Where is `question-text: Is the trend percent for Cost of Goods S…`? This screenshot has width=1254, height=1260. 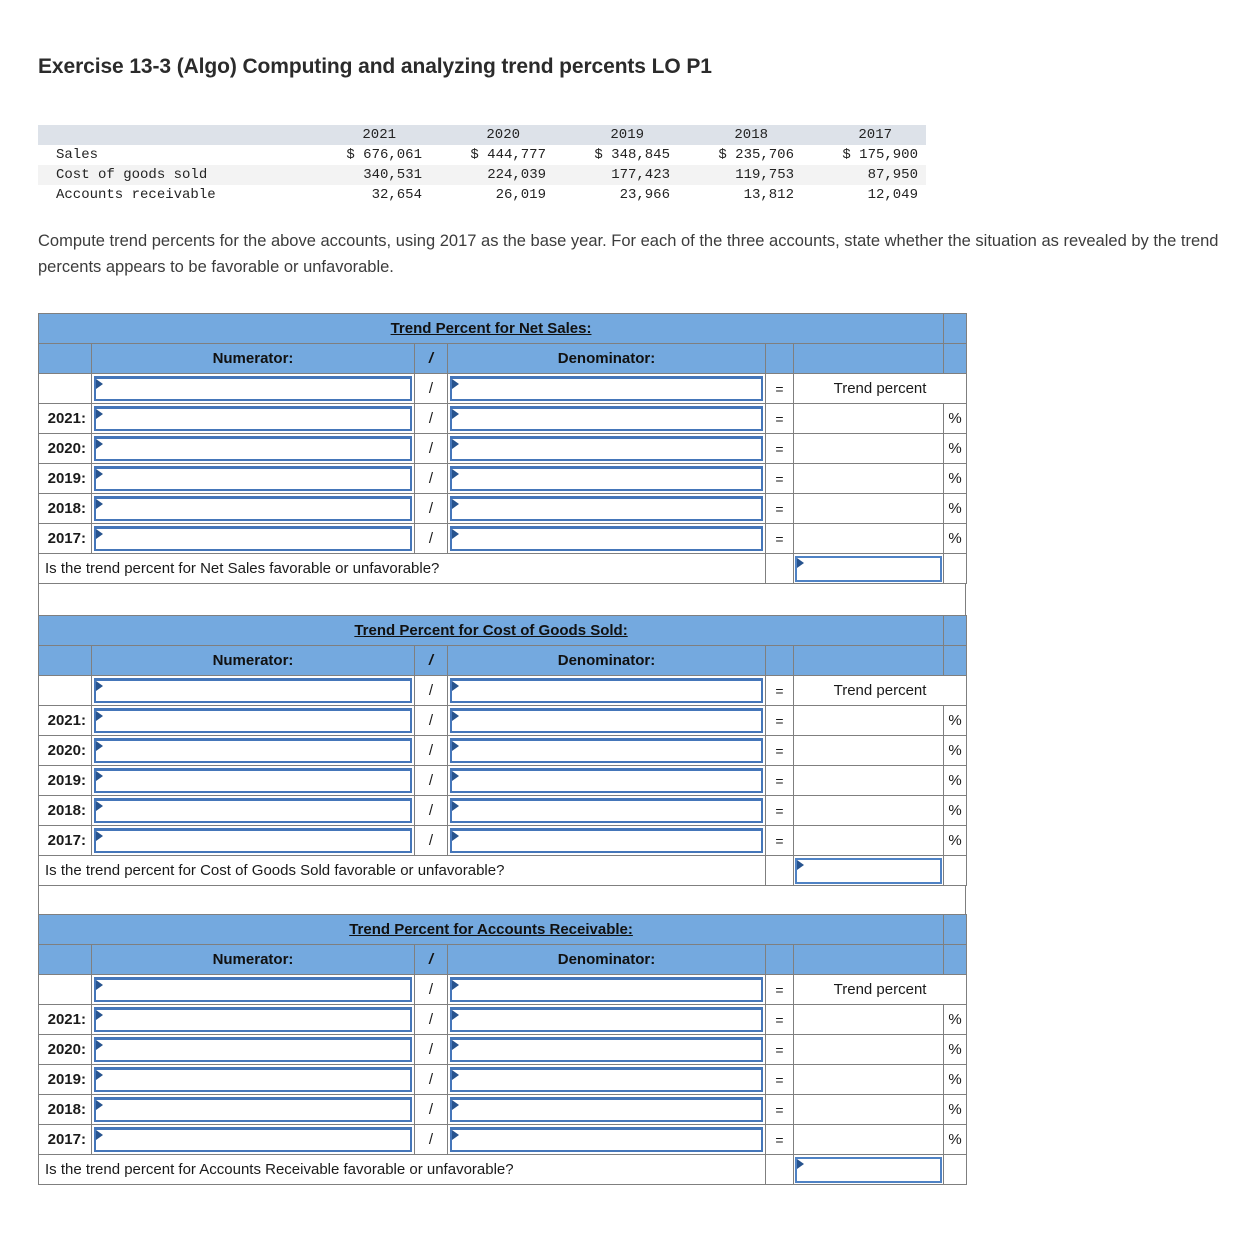 question-text: Is the trend percent for Cost of Goods S… is located at coordinates (402, 870).